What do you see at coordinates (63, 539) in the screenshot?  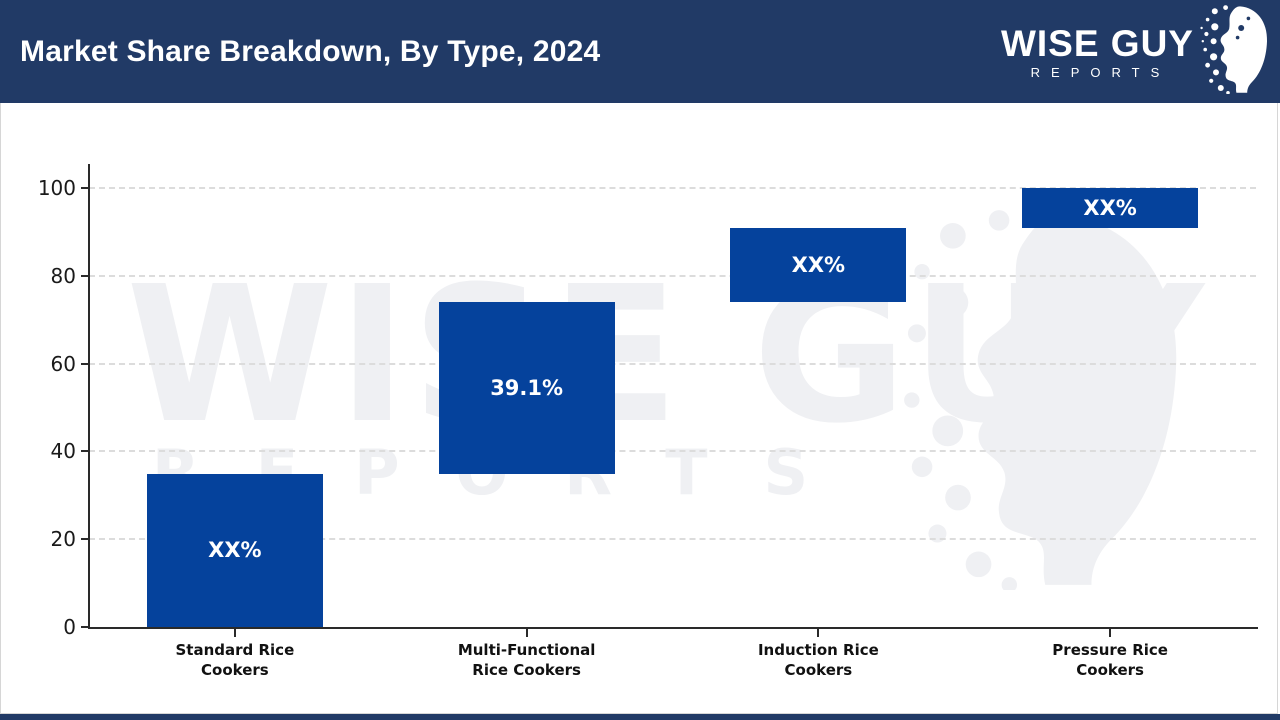 I see `y-tick-label-20: 20` at bounding box center [63, 539].